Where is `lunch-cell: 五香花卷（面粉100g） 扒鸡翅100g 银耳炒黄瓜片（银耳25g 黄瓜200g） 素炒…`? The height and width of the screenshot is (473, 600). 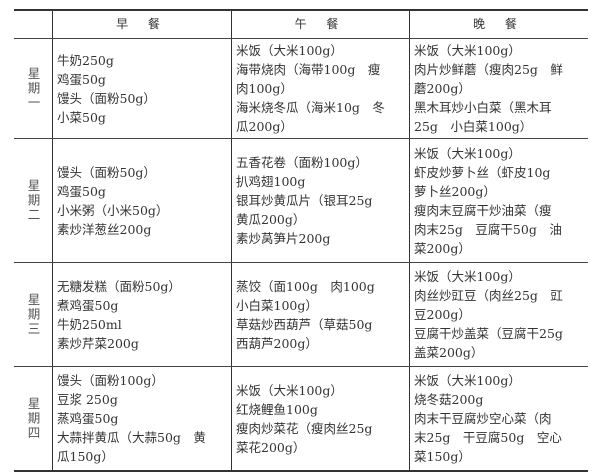
lunch-cell: 五香花卷（面粉100g） 扒鸡翅100g 银耳炒黄瓜片（银耳25g 黄瓜200g） 素炒… is located at coordinates (321, 200).